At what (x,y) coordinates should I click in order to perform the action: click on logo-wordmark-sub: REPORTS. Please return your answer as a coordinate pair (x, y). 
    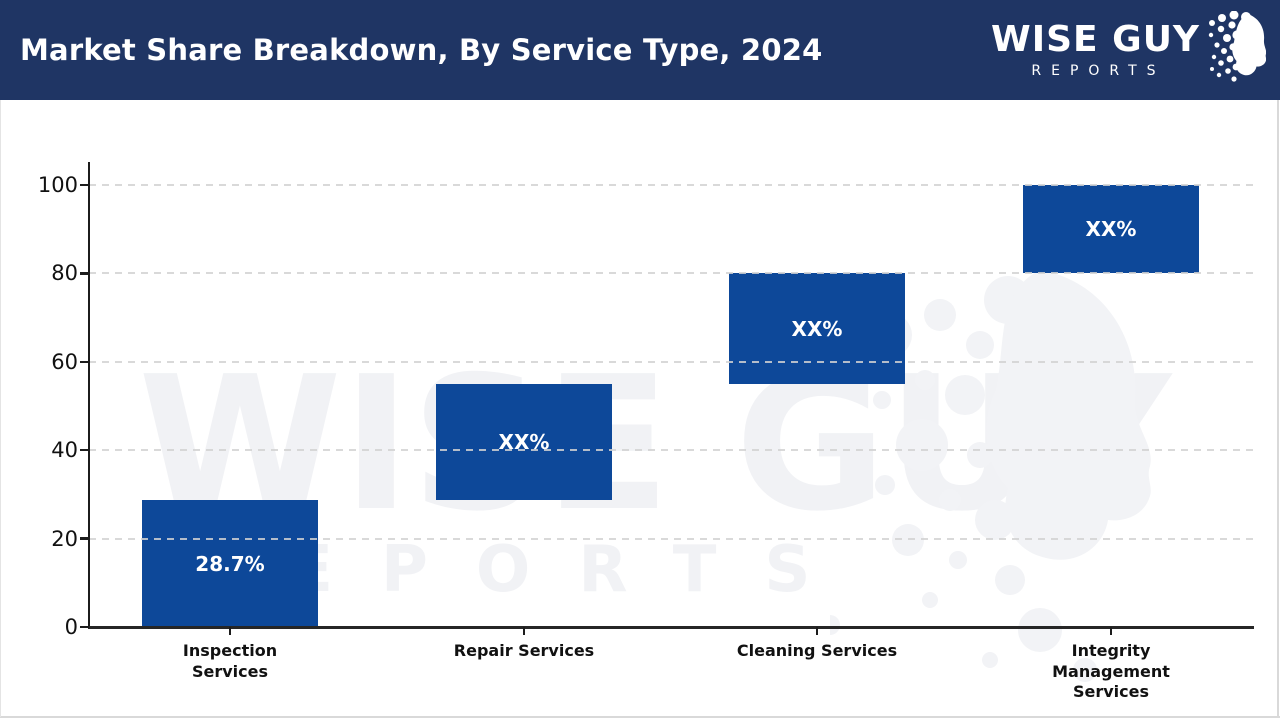
    Looking at the image, I should click on (1098, 70).